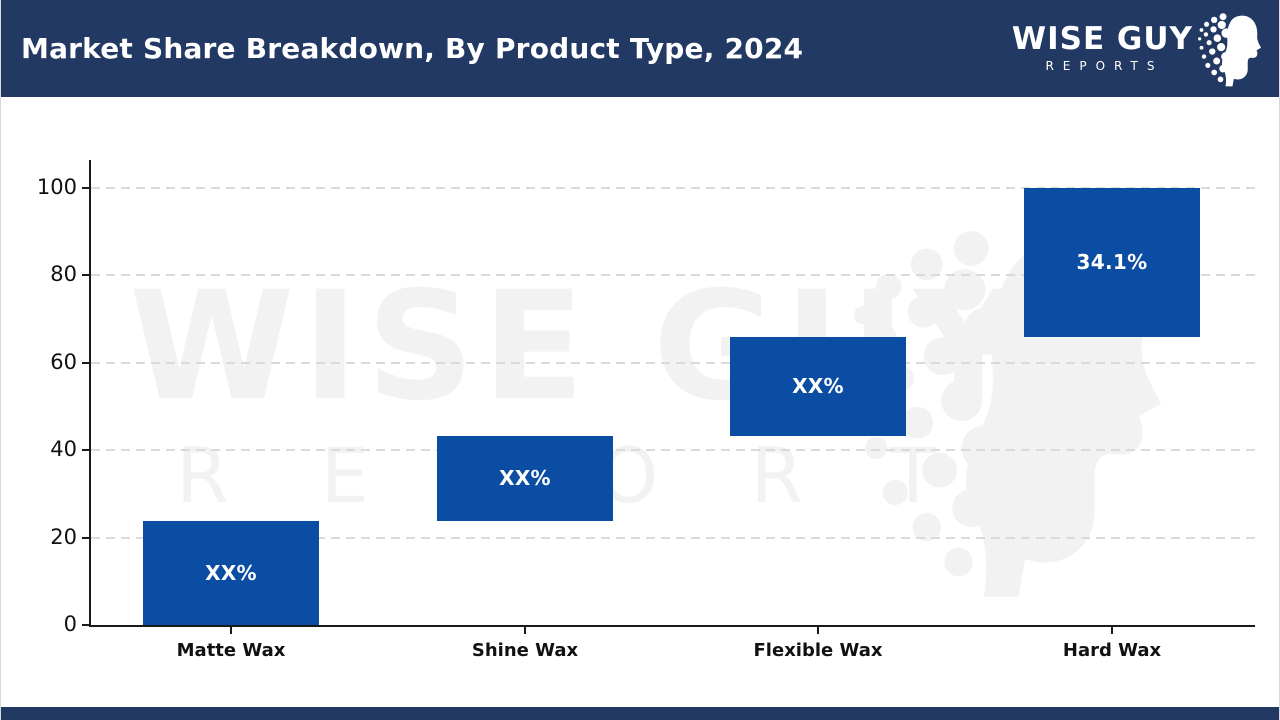  What do you see at coordinates (672, 626) in the screenshot?
I see `x-axis-line` at bounding box center [672, 626].